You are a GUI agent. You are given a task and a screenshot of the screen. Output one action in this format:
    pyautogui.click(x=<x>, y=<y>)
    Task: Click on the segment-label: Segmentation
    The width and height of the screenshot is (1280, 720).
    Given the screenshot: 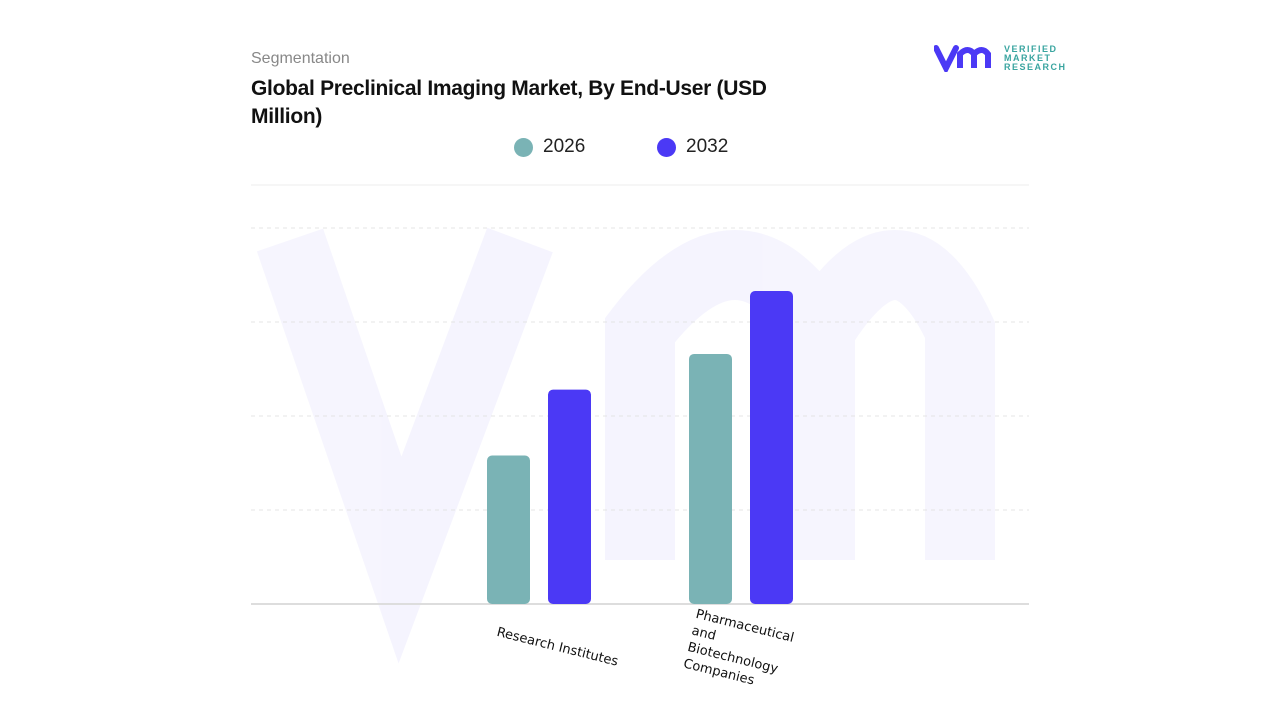 What is the action you would take?
    pyautogui.click(x=300, y=58)
    